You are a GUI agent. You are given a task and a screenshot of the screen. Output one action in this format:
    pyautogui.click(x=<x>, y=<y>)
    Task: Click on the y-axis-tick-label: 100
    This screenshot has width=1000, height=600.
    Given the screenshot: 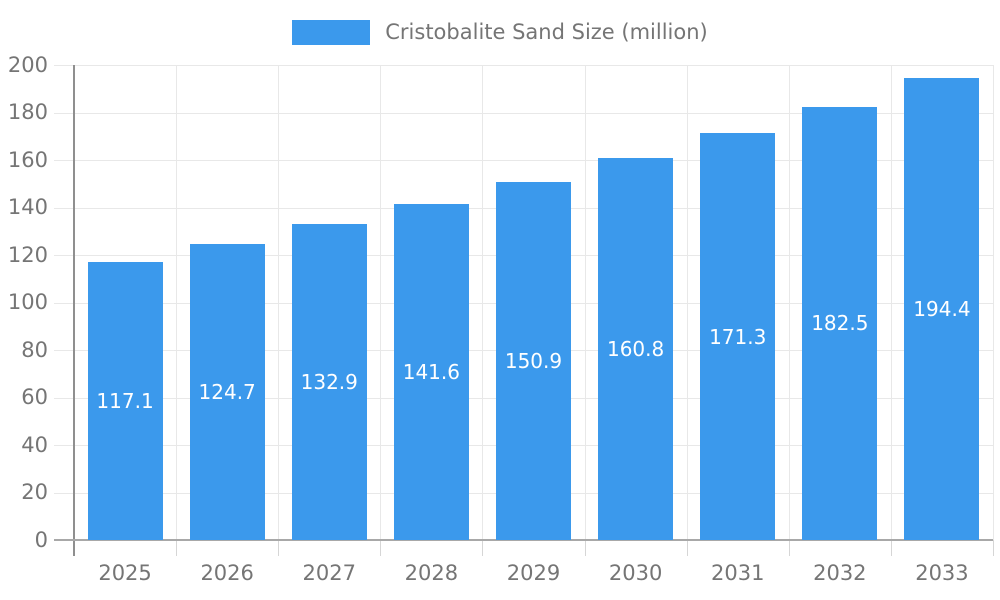 What is the action you would take?
    pyautogui.click(x=27, y=302)
    